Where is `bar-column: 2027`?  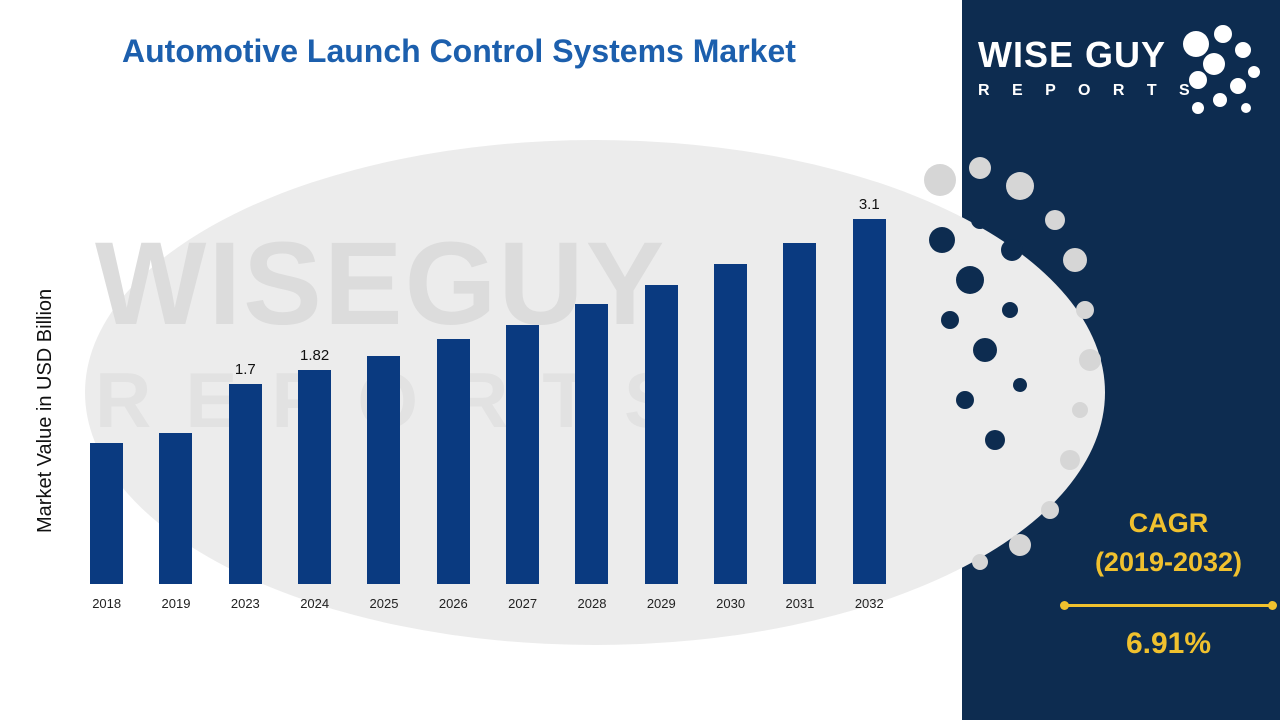
bar-column: 2027 is located at coordinates (522, 457).